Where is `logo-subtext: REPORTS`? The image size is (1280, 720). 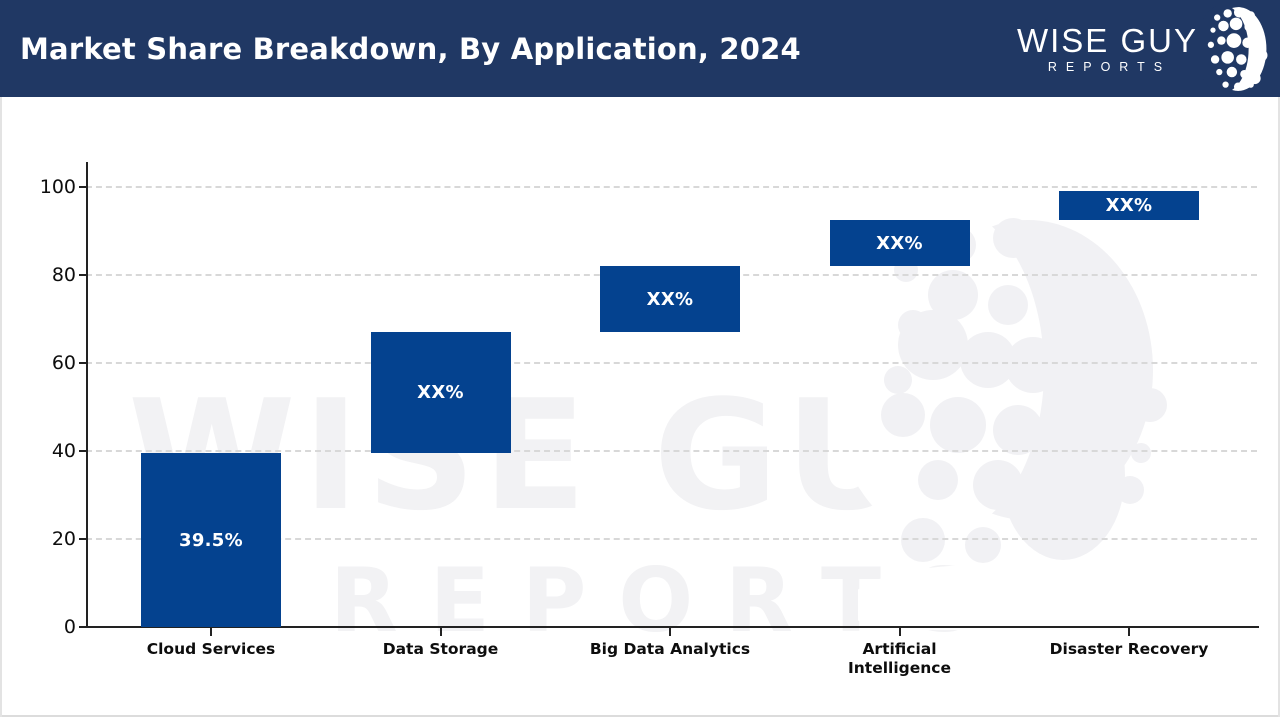
logo-subtext: REPORTS is located at coordinates (1109, 66).